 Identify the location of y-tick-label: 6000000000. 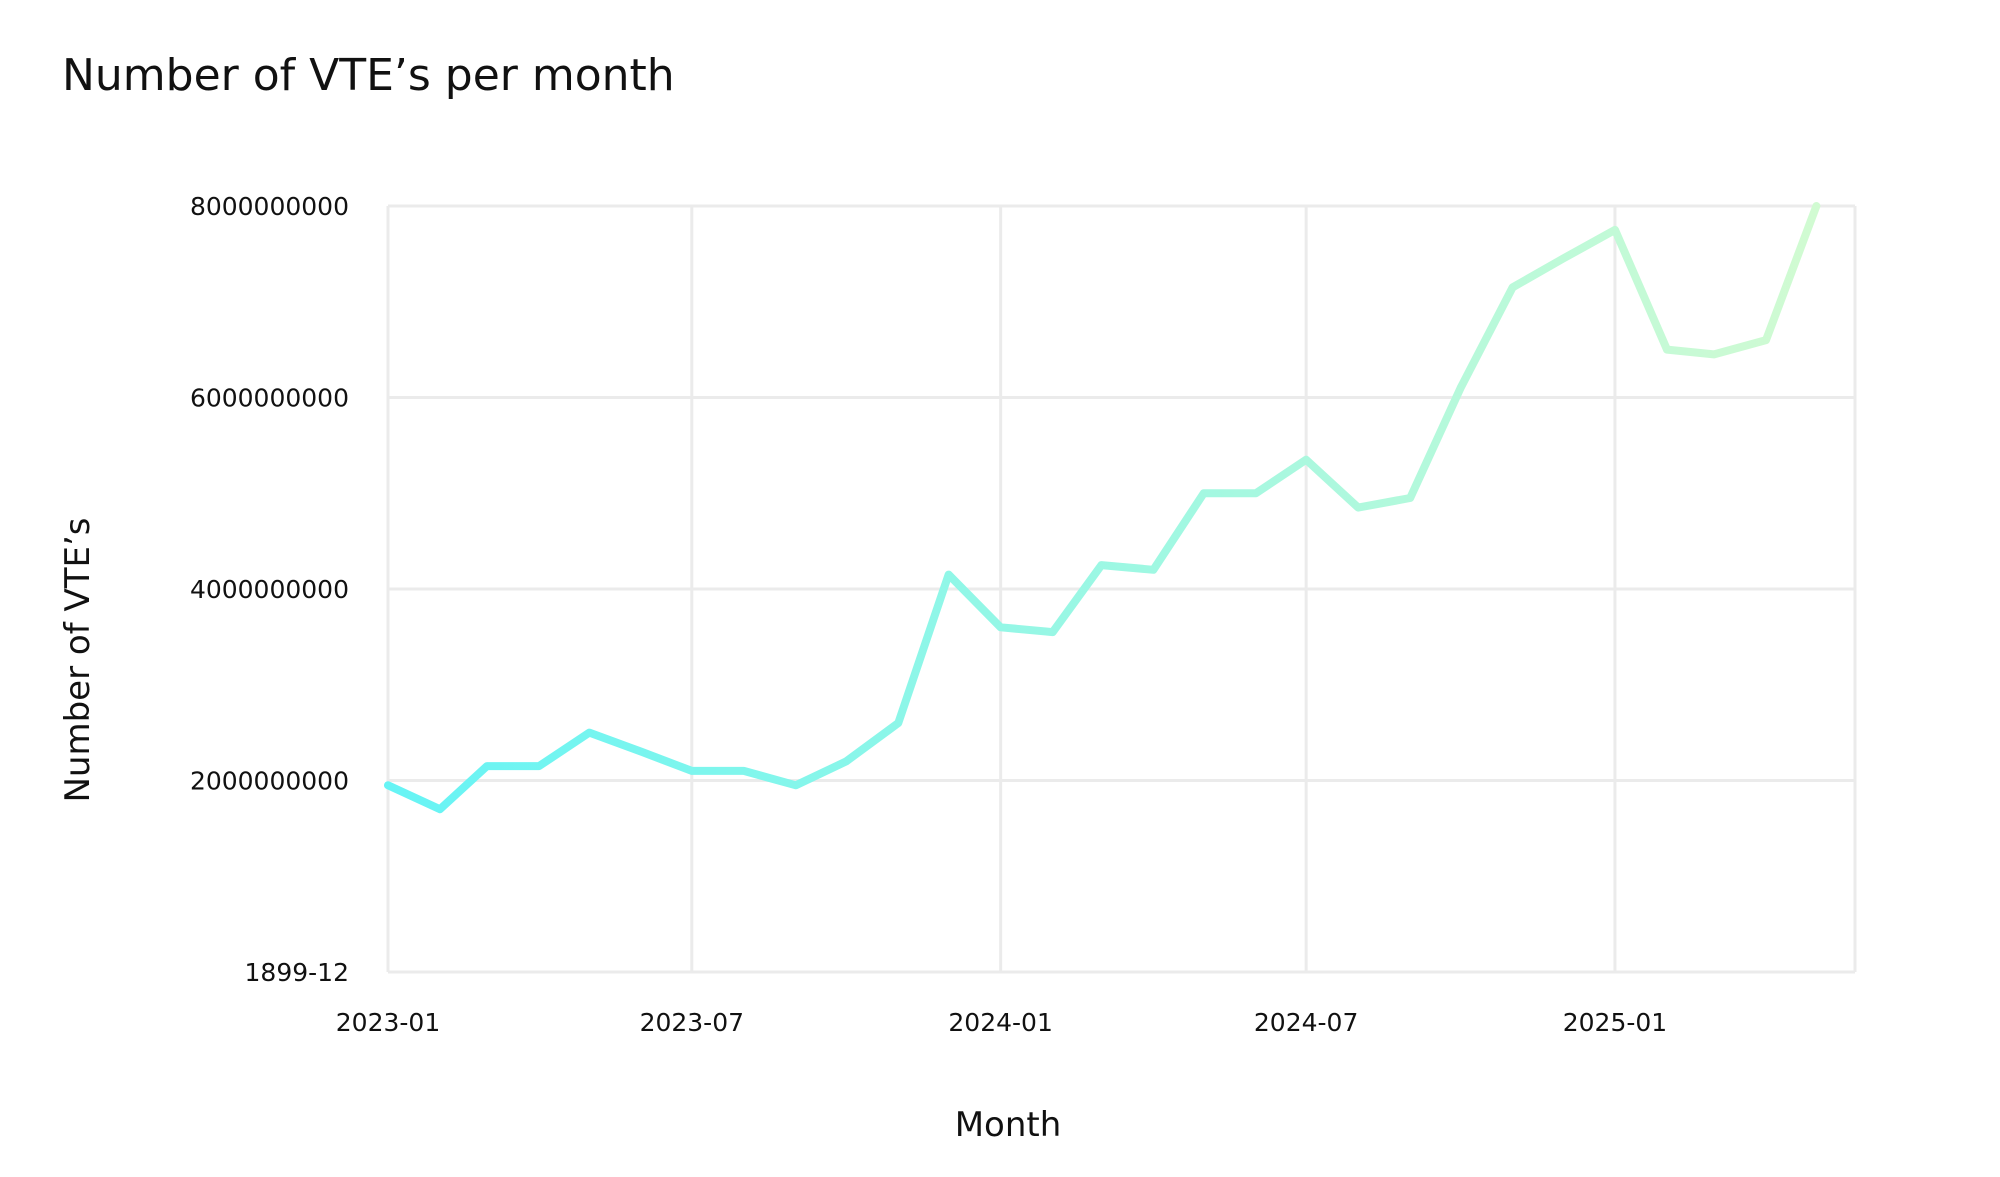
(269, 398).